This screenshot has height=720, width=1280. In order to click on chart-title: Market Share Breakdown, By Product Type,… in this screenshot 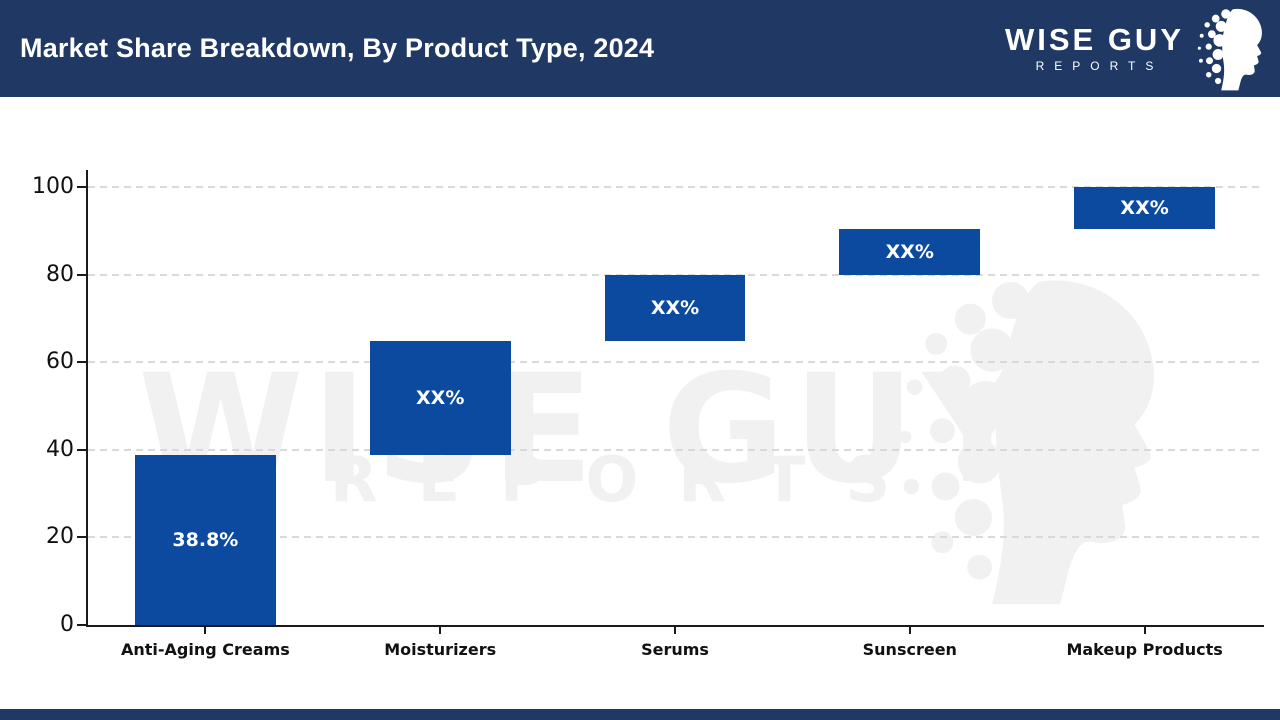, I will do `click(337, 48)`.